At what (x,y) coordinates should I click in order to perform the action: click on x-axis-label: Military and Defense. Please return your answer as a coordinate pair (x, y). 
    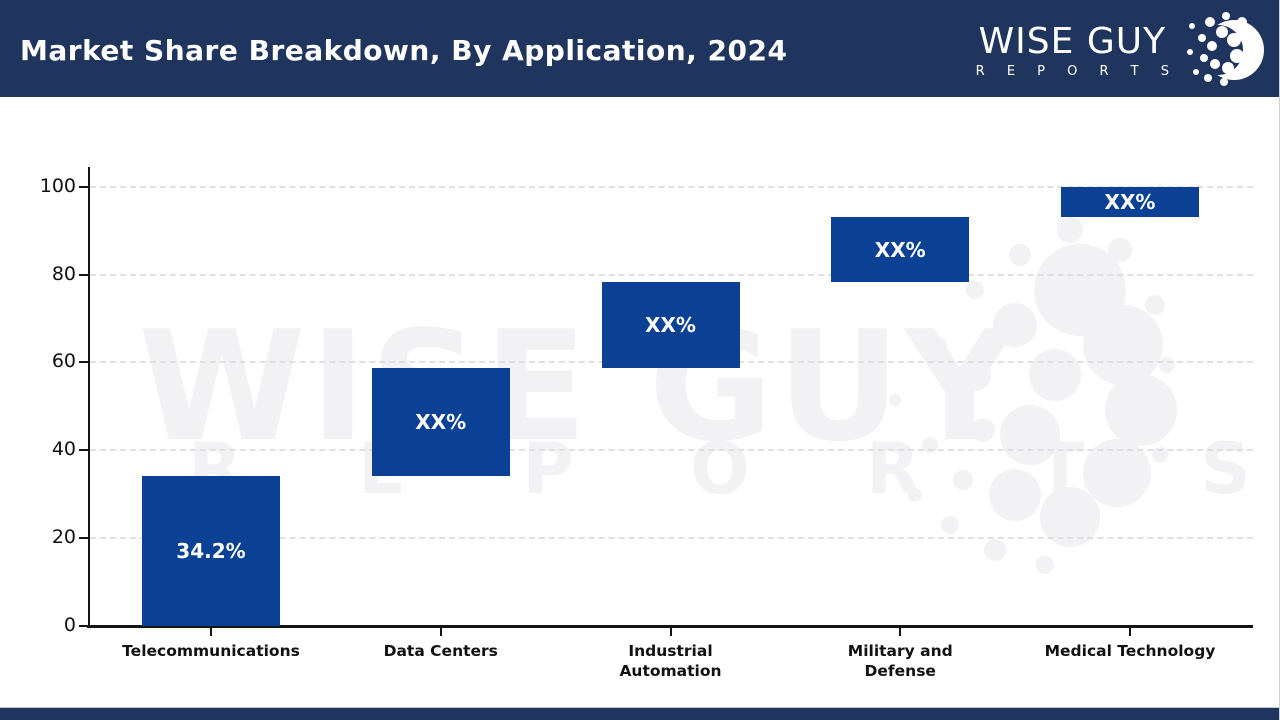
    Looking at the image, I should click on (900, 661).